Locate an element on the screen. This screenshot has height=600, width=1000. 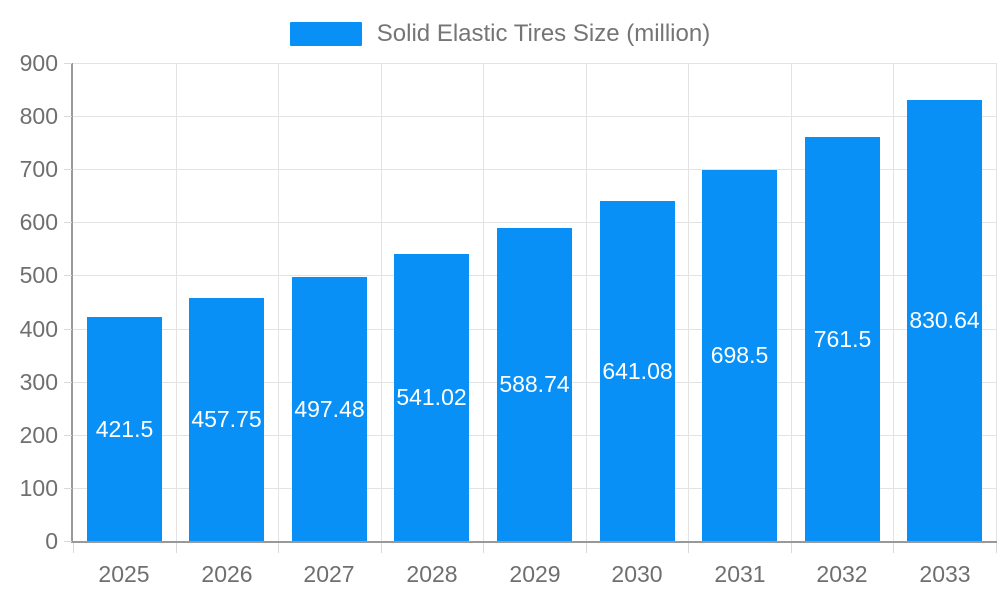
x-axis-label: 2029 is located at coordinates (535, 574).